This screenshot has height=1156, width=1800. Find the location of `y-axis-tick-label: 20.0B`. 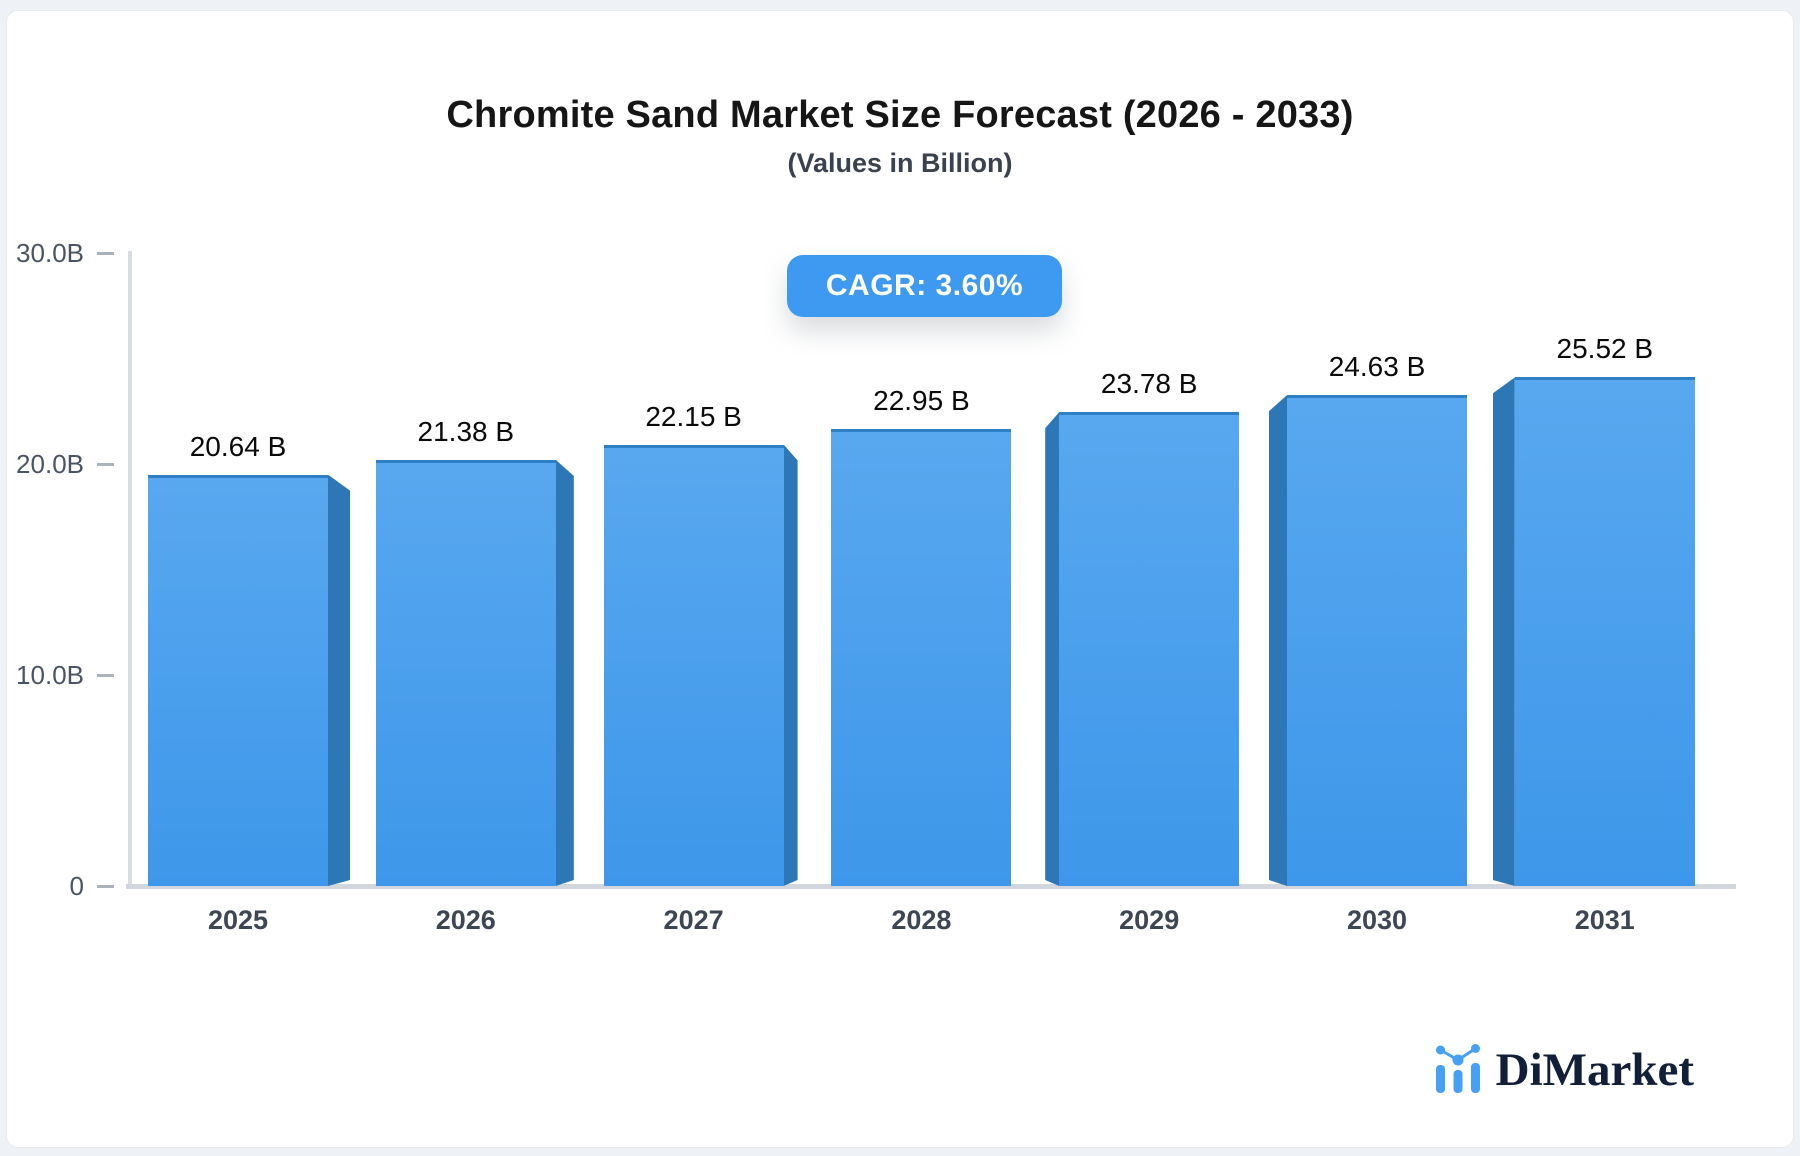

y-axis-tick-label: 20.0B is located at coordinates (50, 464).